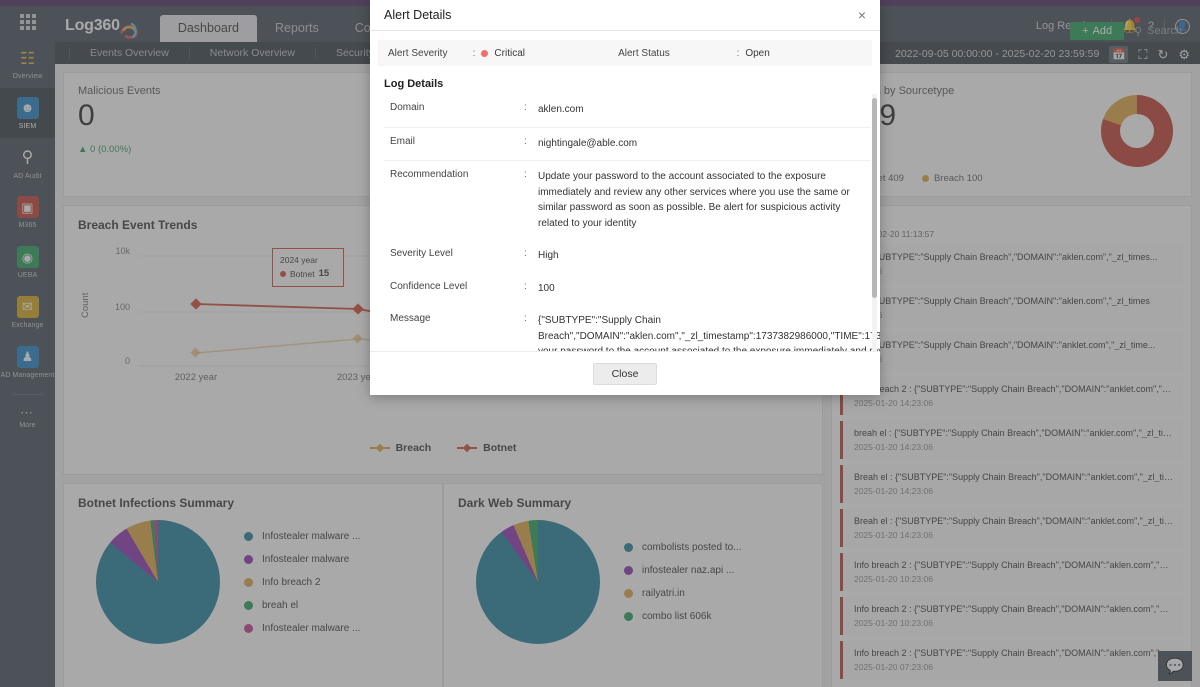 The height and width of the screenshot is (687, 1200). What do you see at coordinates (627, 289) in the screenshot?
I see `detail-row-confidence-level: Confidence Level : 100` at bounding box center [627, 289].